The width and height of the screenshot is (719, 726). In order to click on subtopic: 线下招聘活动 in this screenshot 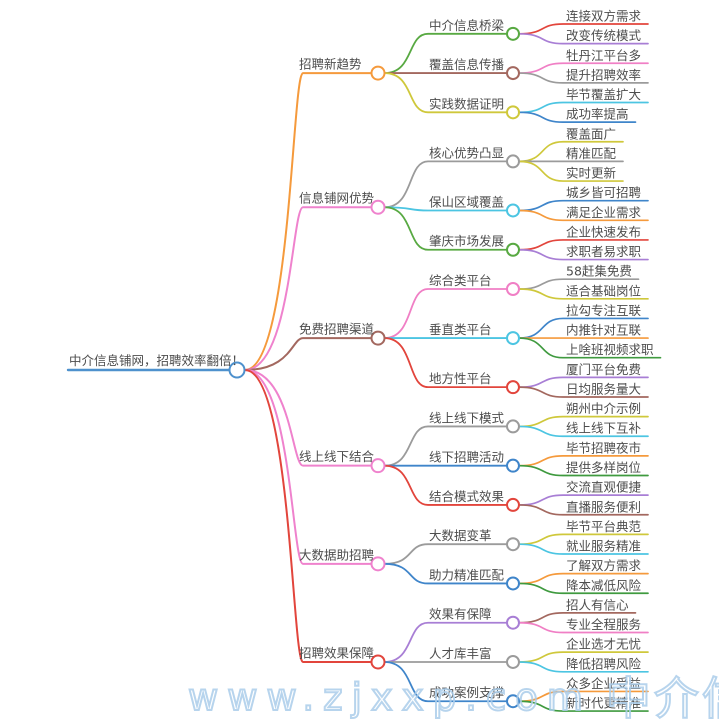, I will do `click(466, 457)`.